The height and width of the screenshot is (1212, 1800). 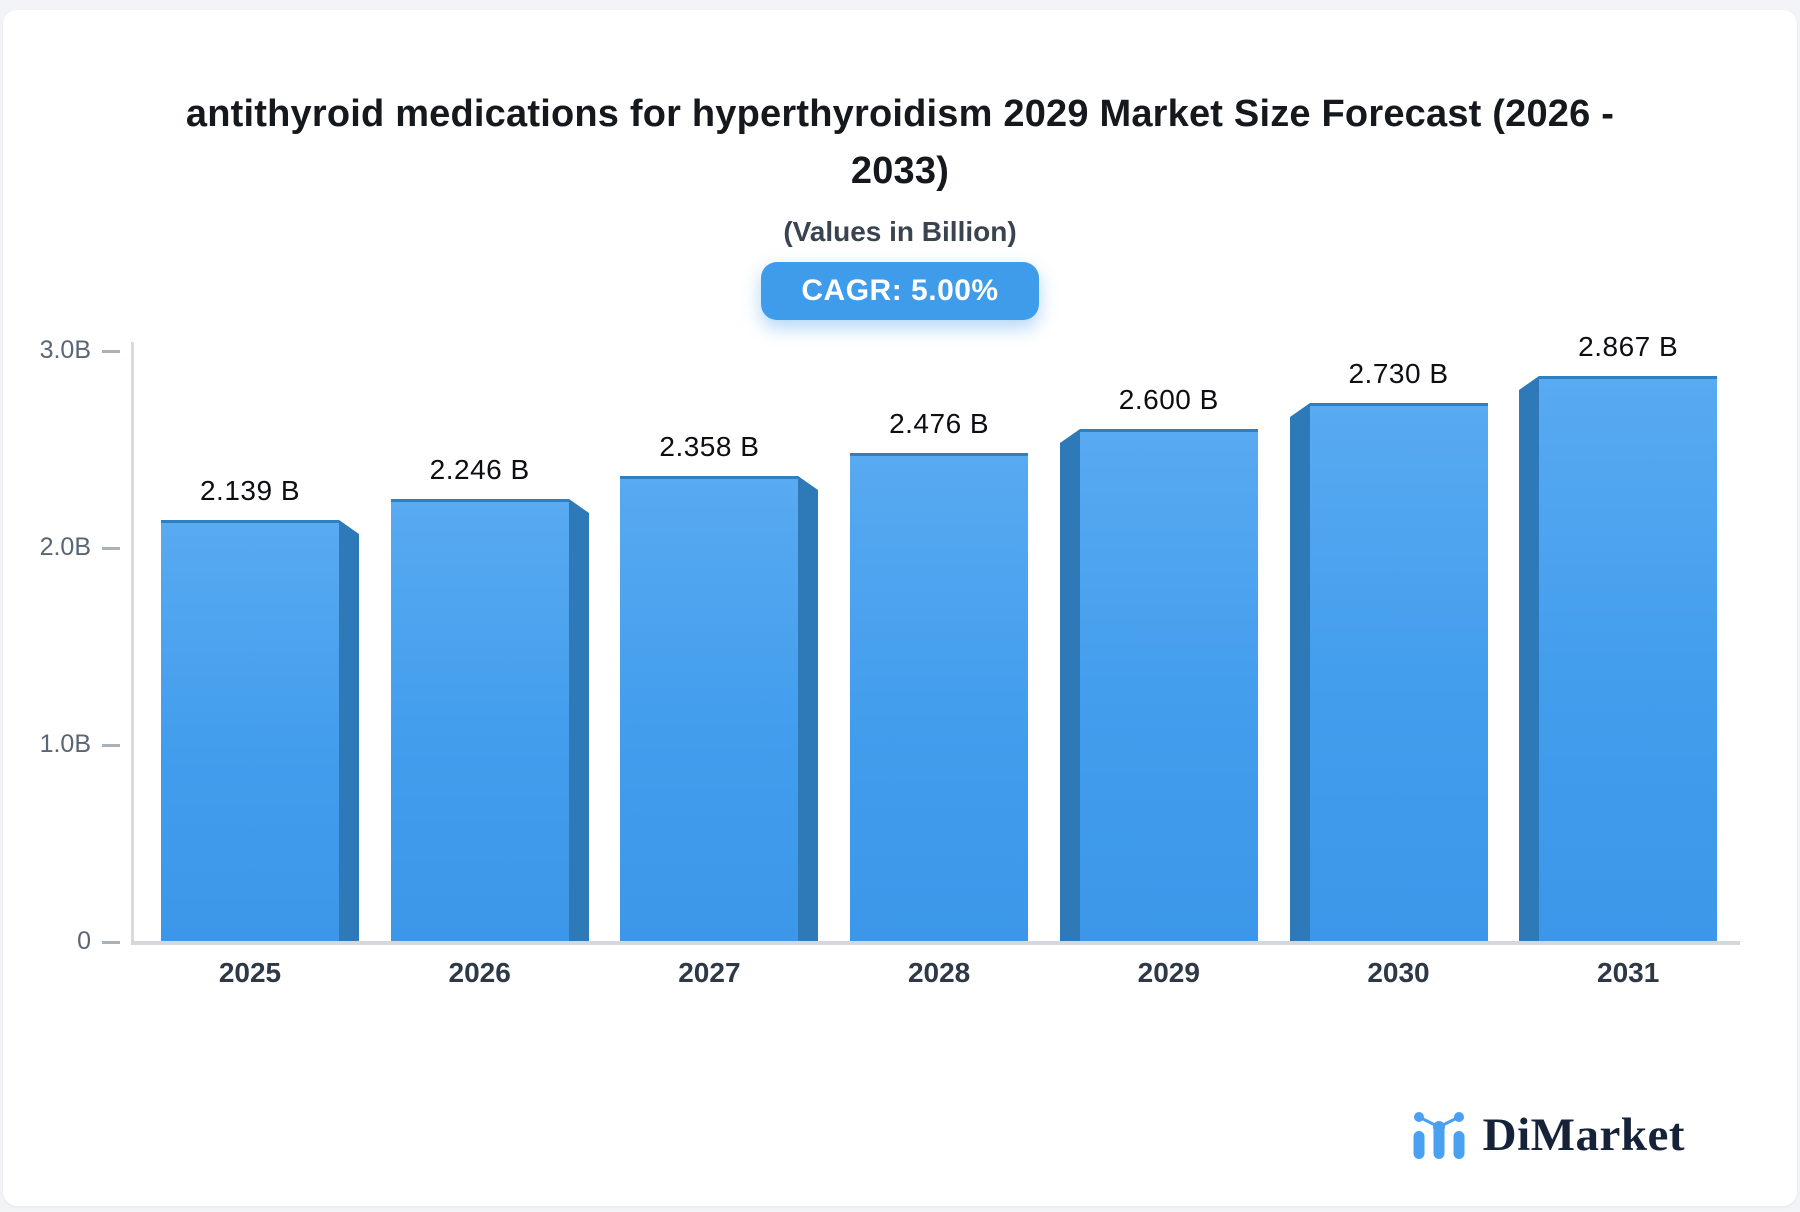 I want to click on x-axis-label: 2029, so click(x=1168, y=972).